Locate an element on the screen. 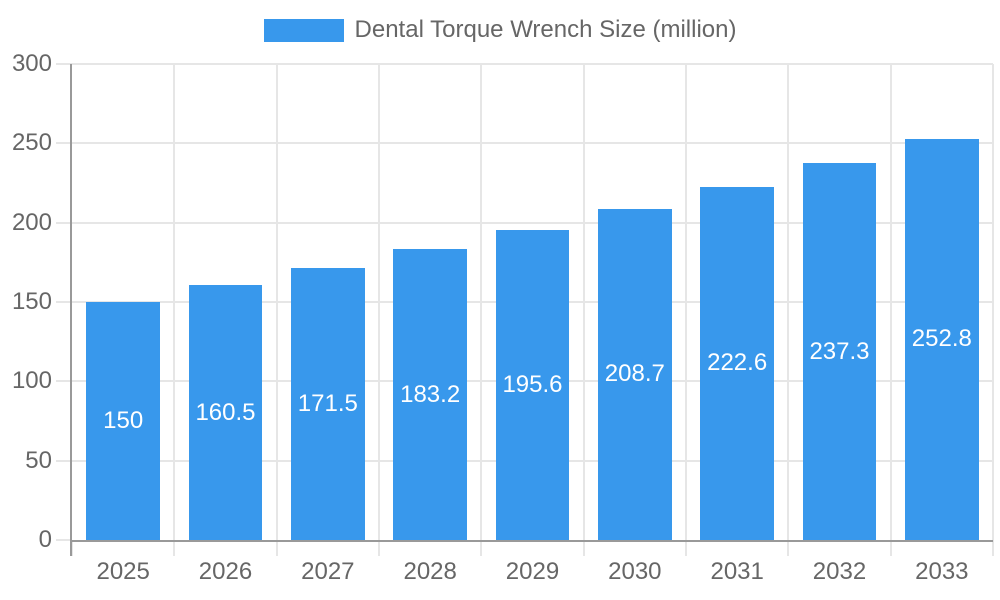 The image size is (1000, 600). x-axis-label-2027: 2027 is located at coordinates (328, 571).